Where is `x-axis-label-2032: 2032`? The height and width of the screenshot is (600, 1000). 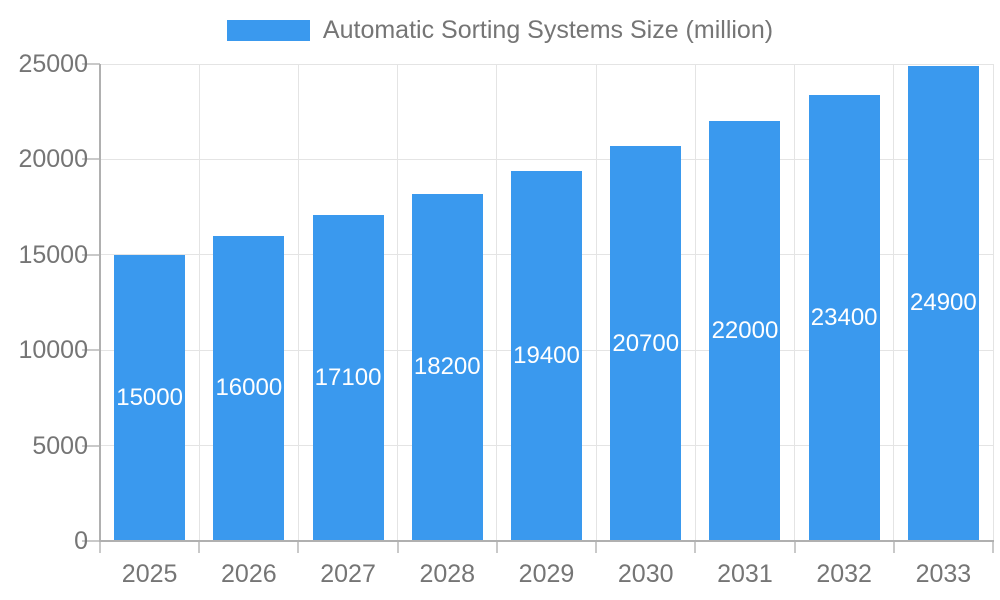
x-axis-label-2032: 2032 is located at coordinates (844, 574).